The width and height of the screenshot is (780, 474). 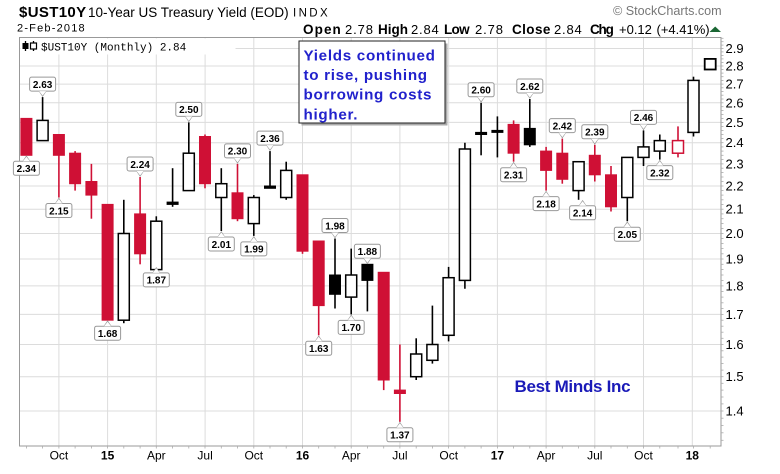 What do you see at coordinates (531, 29) in the screenshot?
I see `svg-text: Close` at bounding box center [531, 29].